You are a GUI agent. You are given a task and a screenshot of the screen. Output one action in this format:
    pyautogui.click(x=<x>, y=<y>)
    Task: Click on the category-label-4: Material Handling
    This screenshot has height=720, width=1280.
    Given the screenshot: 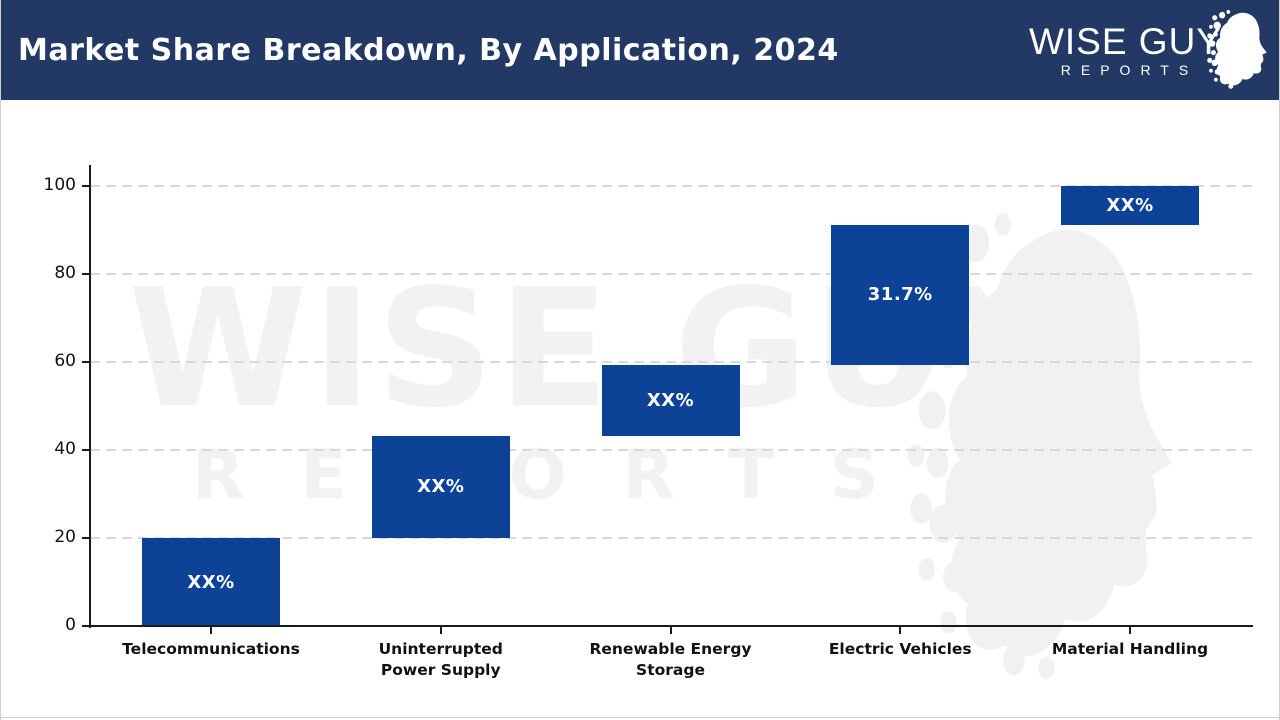 What is the action you would take?
    pyautogui.click(x=1130, y=649)
    